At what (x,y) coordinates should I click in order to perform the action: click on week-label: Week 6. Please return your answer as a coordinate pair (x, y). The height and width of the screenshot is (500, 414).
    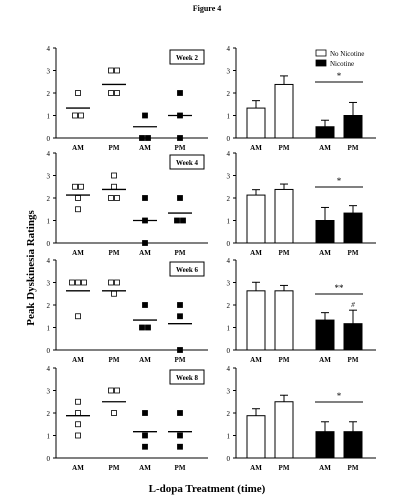
    Looking at the image, I should click on (187, 270).